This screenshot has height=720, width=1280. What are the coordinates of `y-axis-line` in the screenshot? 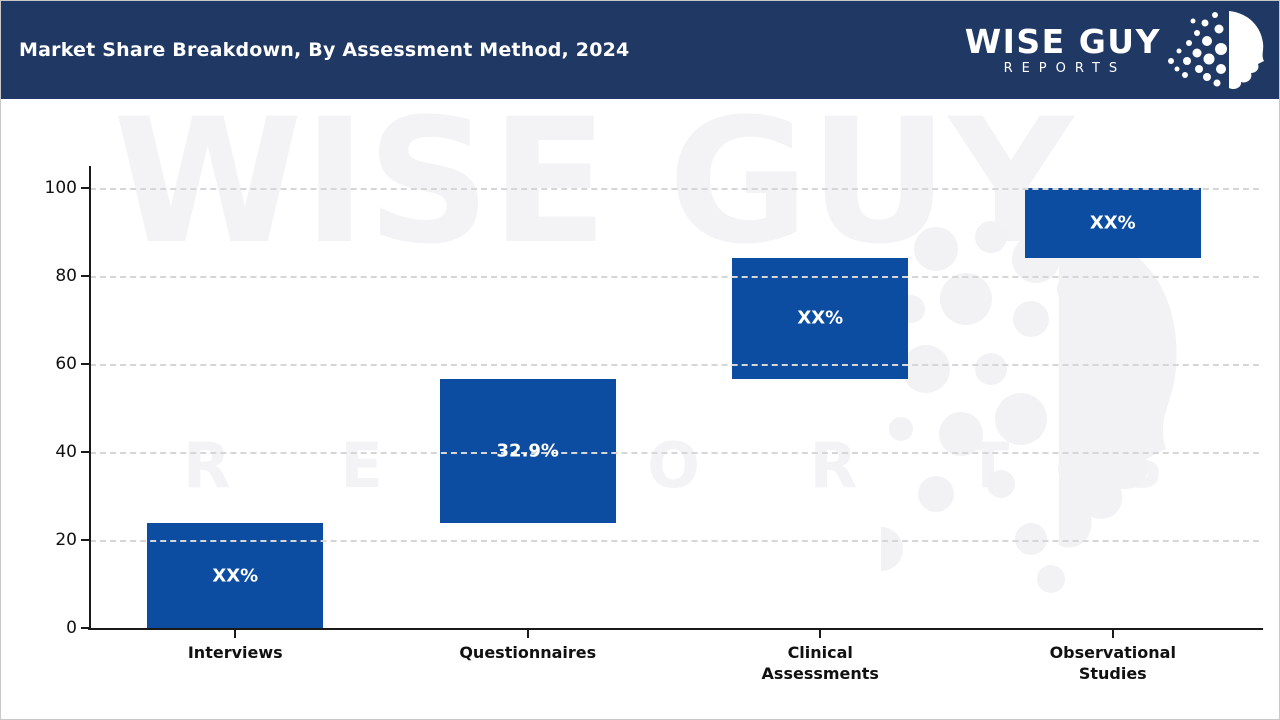 It's located at (90, 398).